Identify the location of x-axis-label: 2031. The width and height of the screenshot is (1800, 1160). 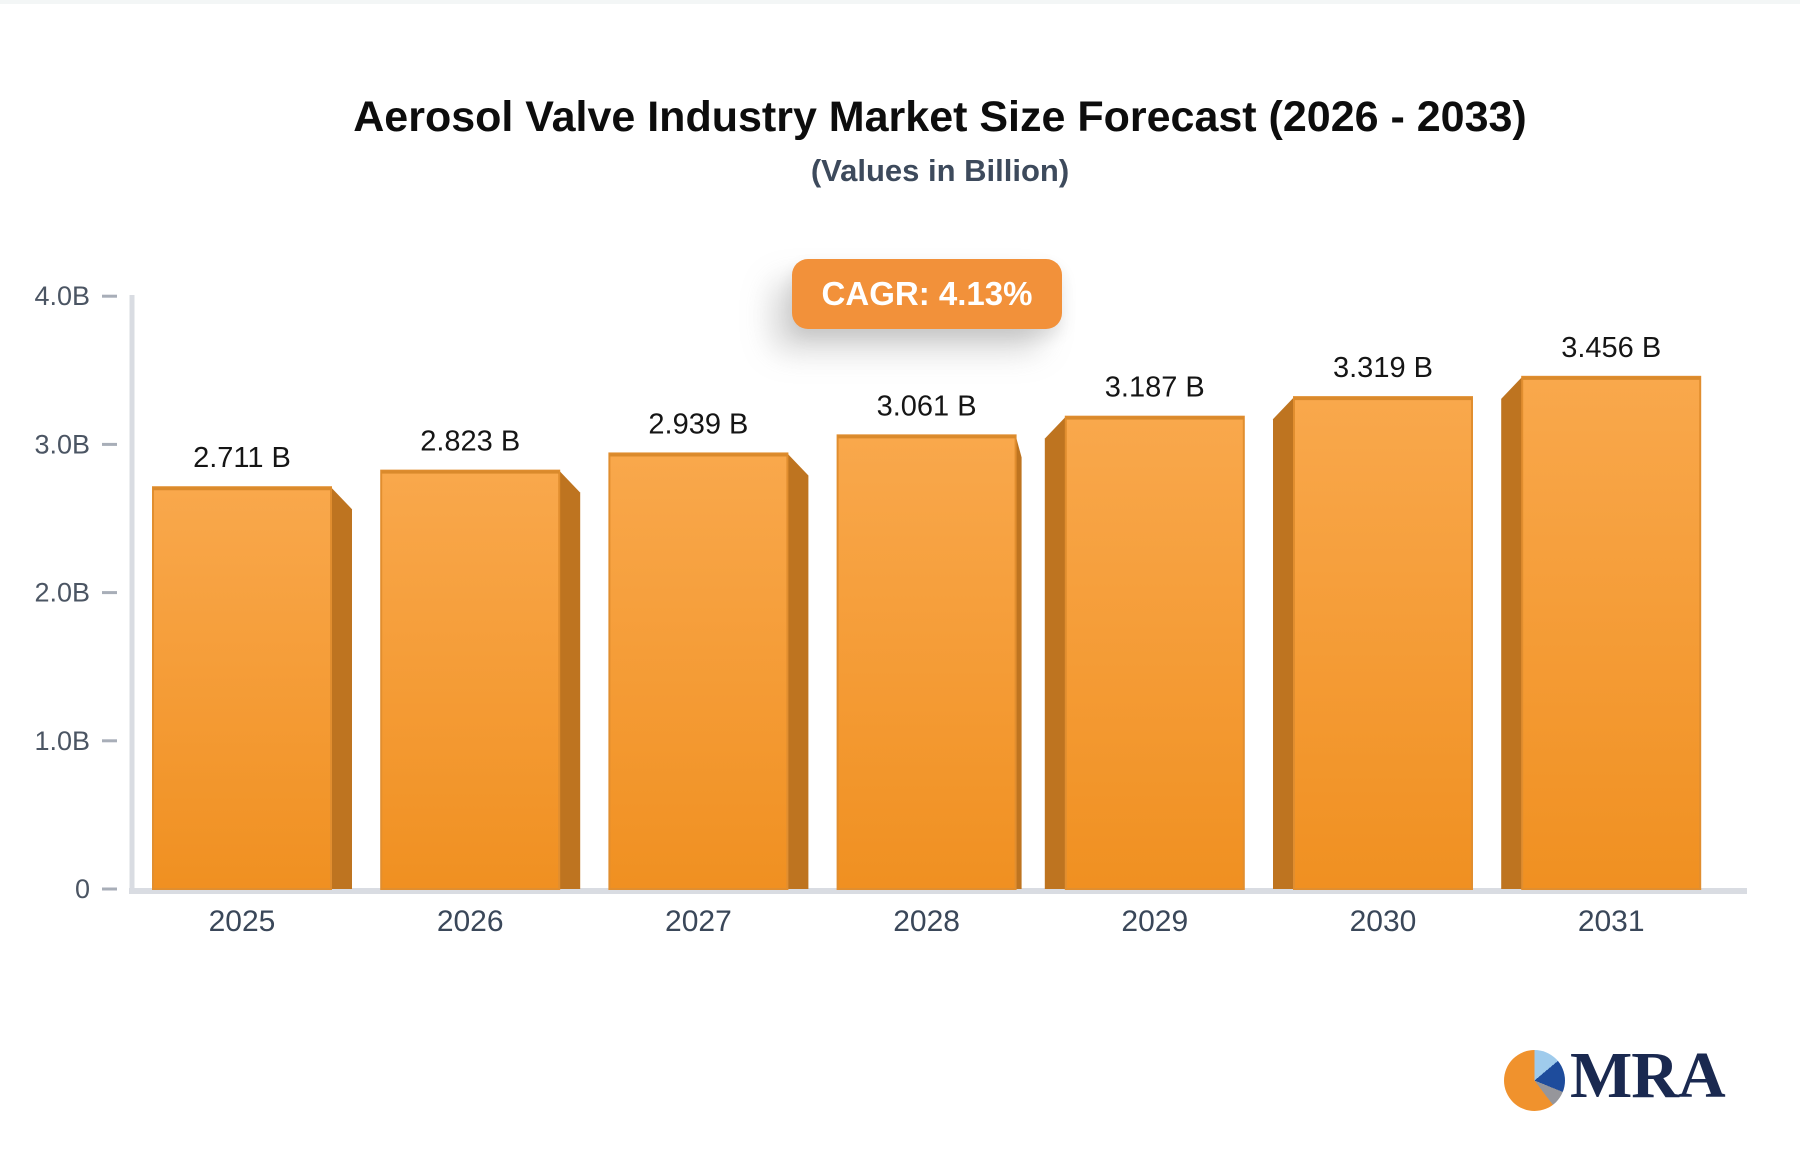
(1611, 921).